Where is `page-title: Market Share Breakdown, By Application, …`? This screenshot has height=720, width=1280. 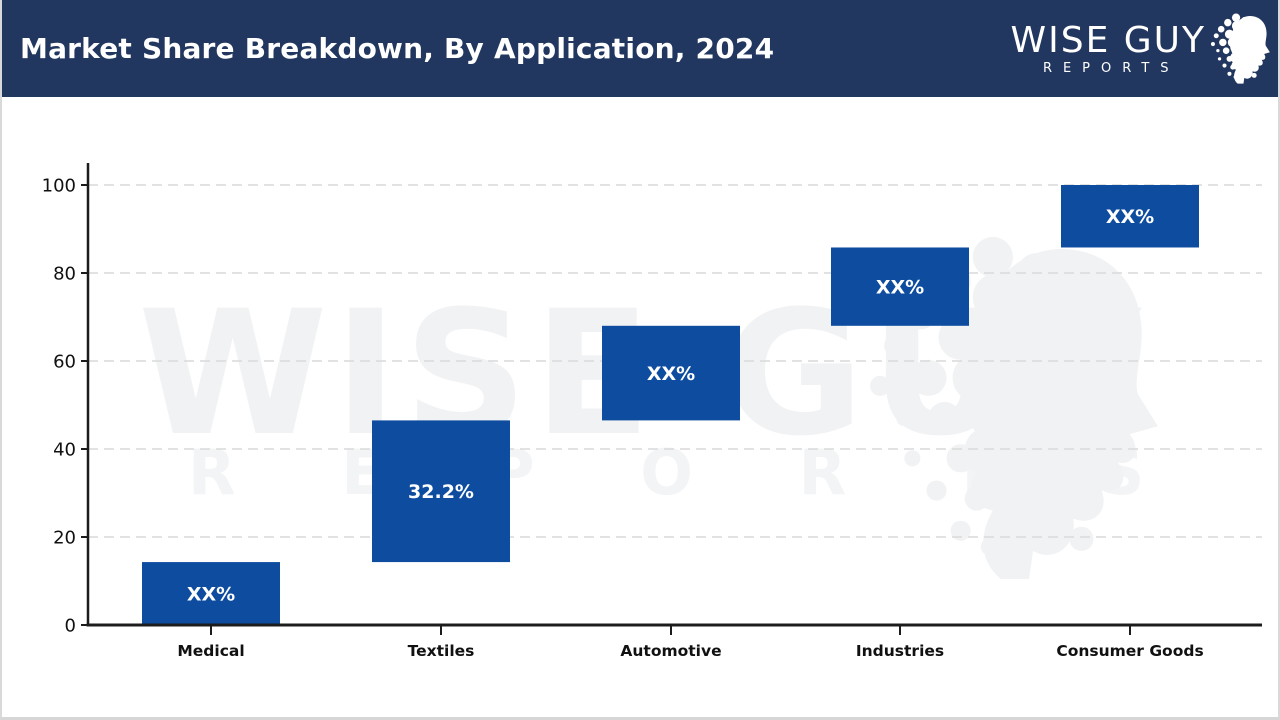
page-title: Market Share Breakdown, By Application, … is located at coordinates (397, 48).